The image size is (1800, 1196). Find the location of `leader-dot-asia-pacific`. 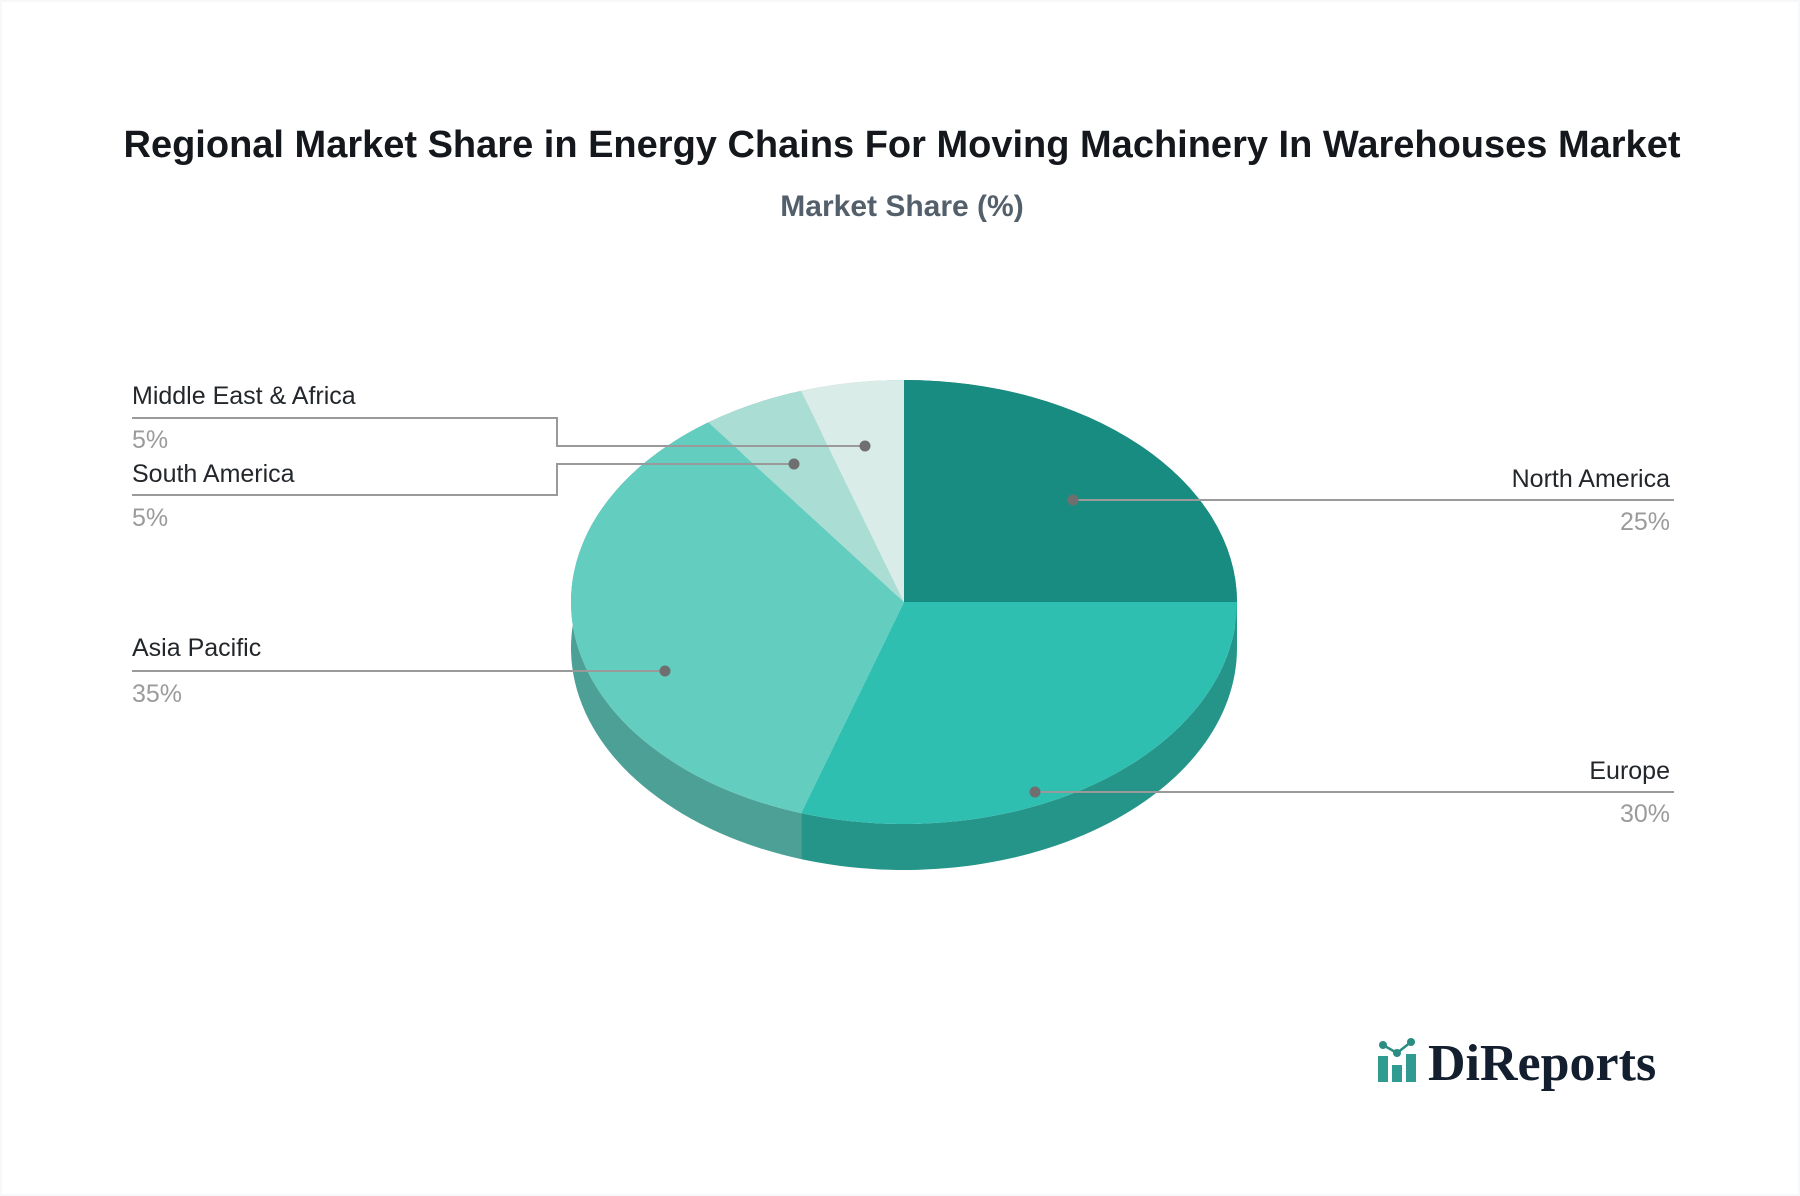

leader-dot-asia-pacific is located at coordinates (665, 671).